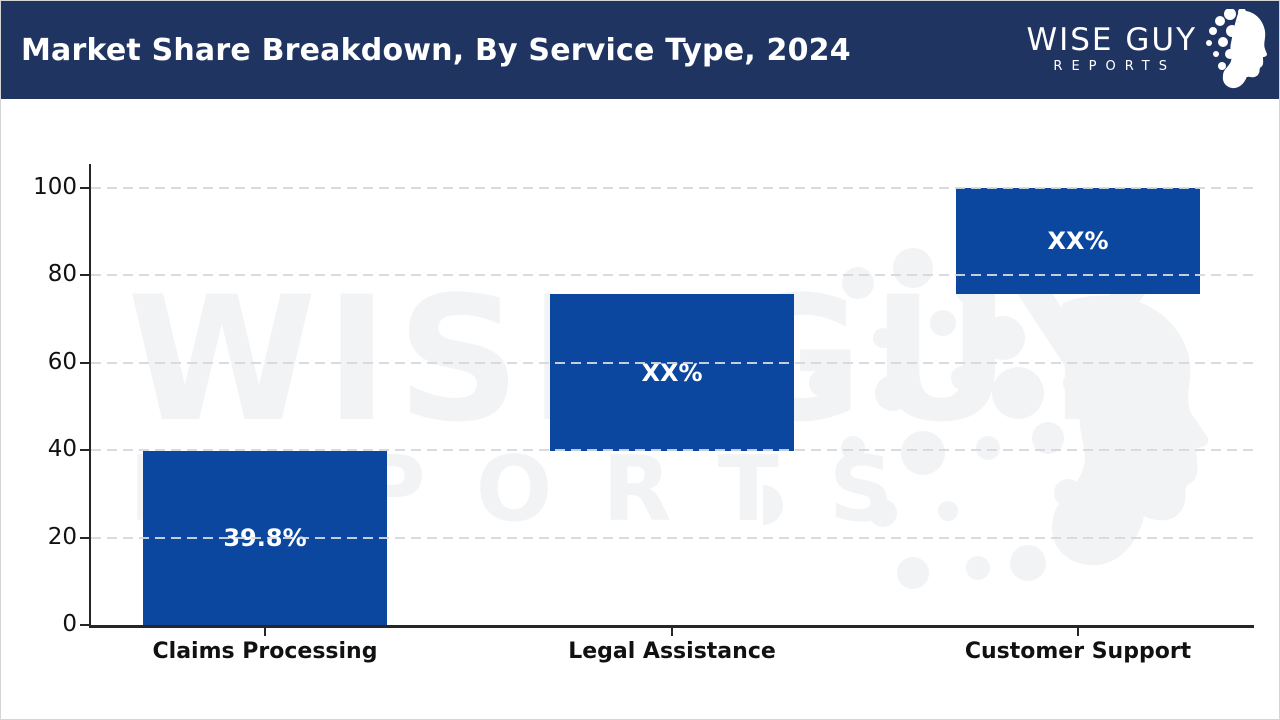 The image size is (1280, 720). I want to click on y-tick-label-100: 100, so click(55, 187).